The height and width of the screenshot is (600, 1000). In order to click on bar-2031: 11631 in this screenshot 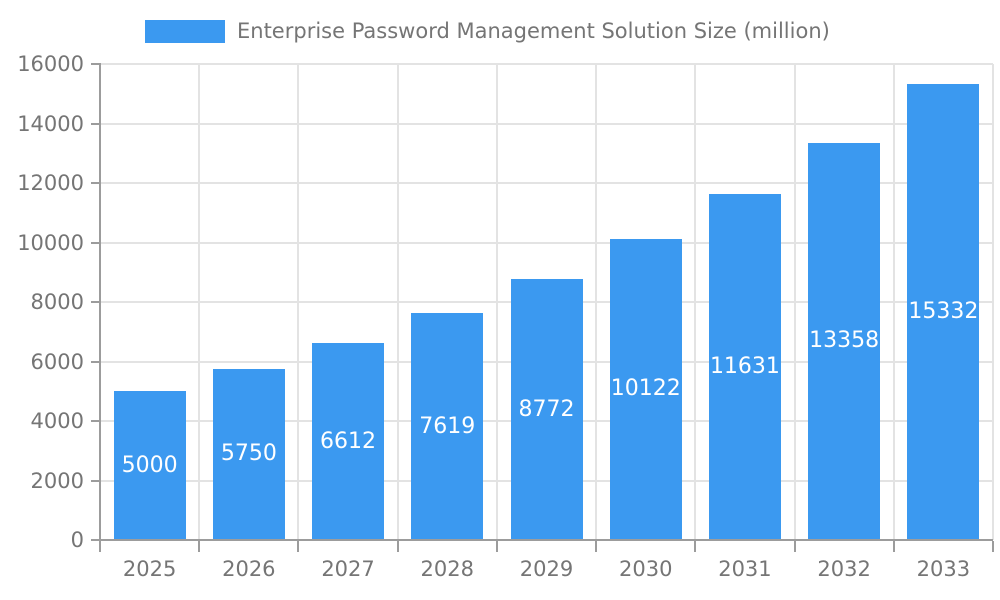, I will do `click(744, 366)`.